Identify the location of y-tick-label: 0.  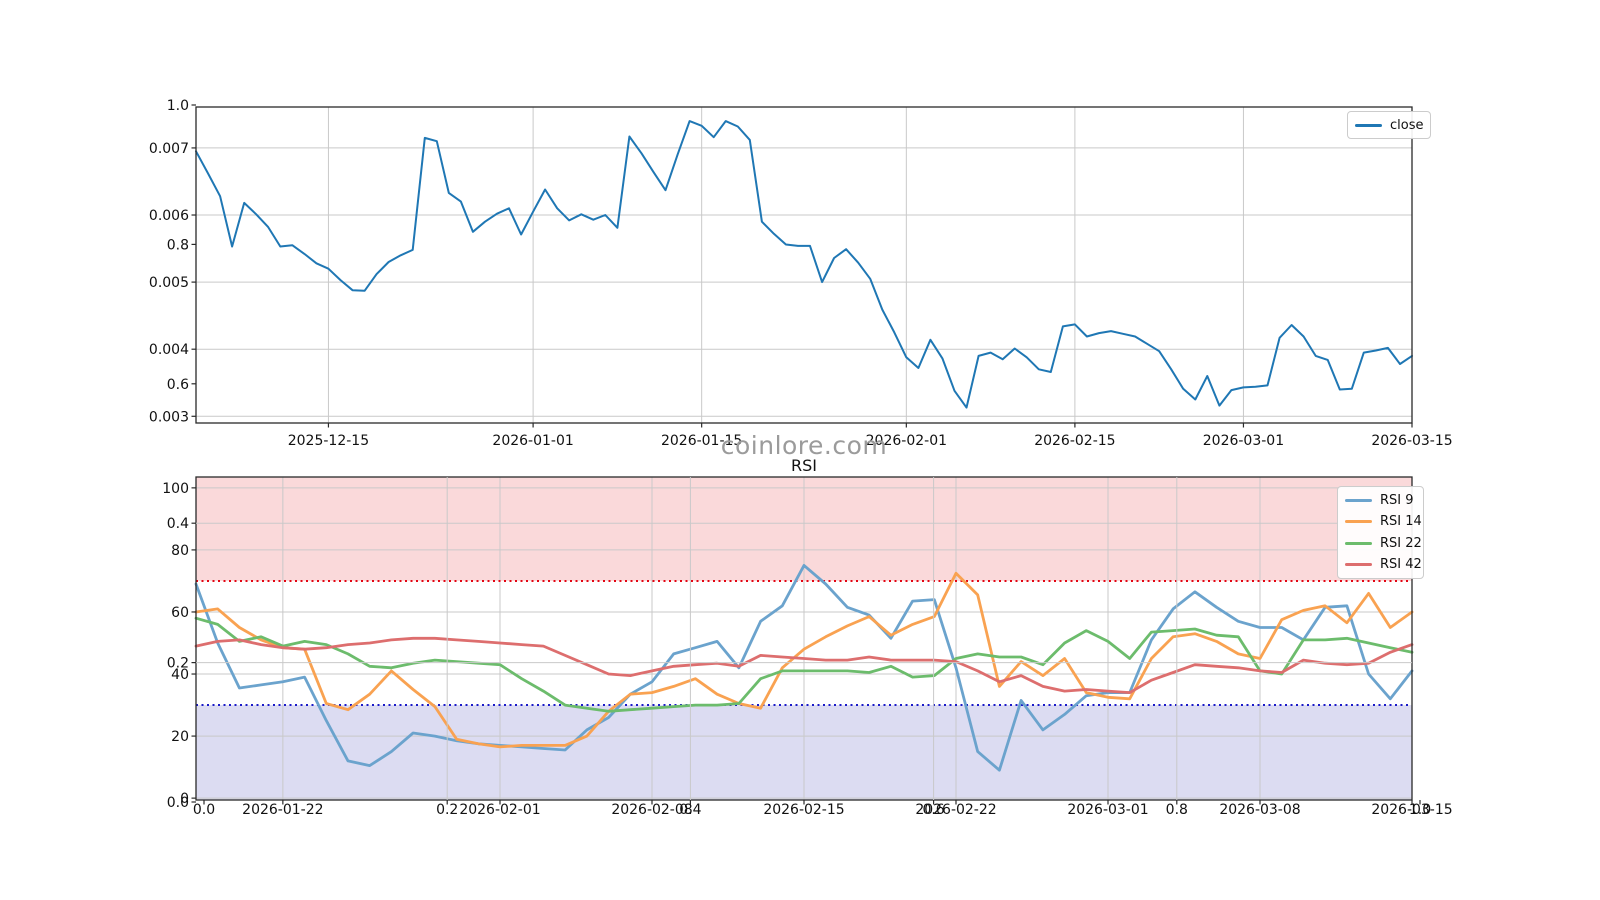
(184, 799).